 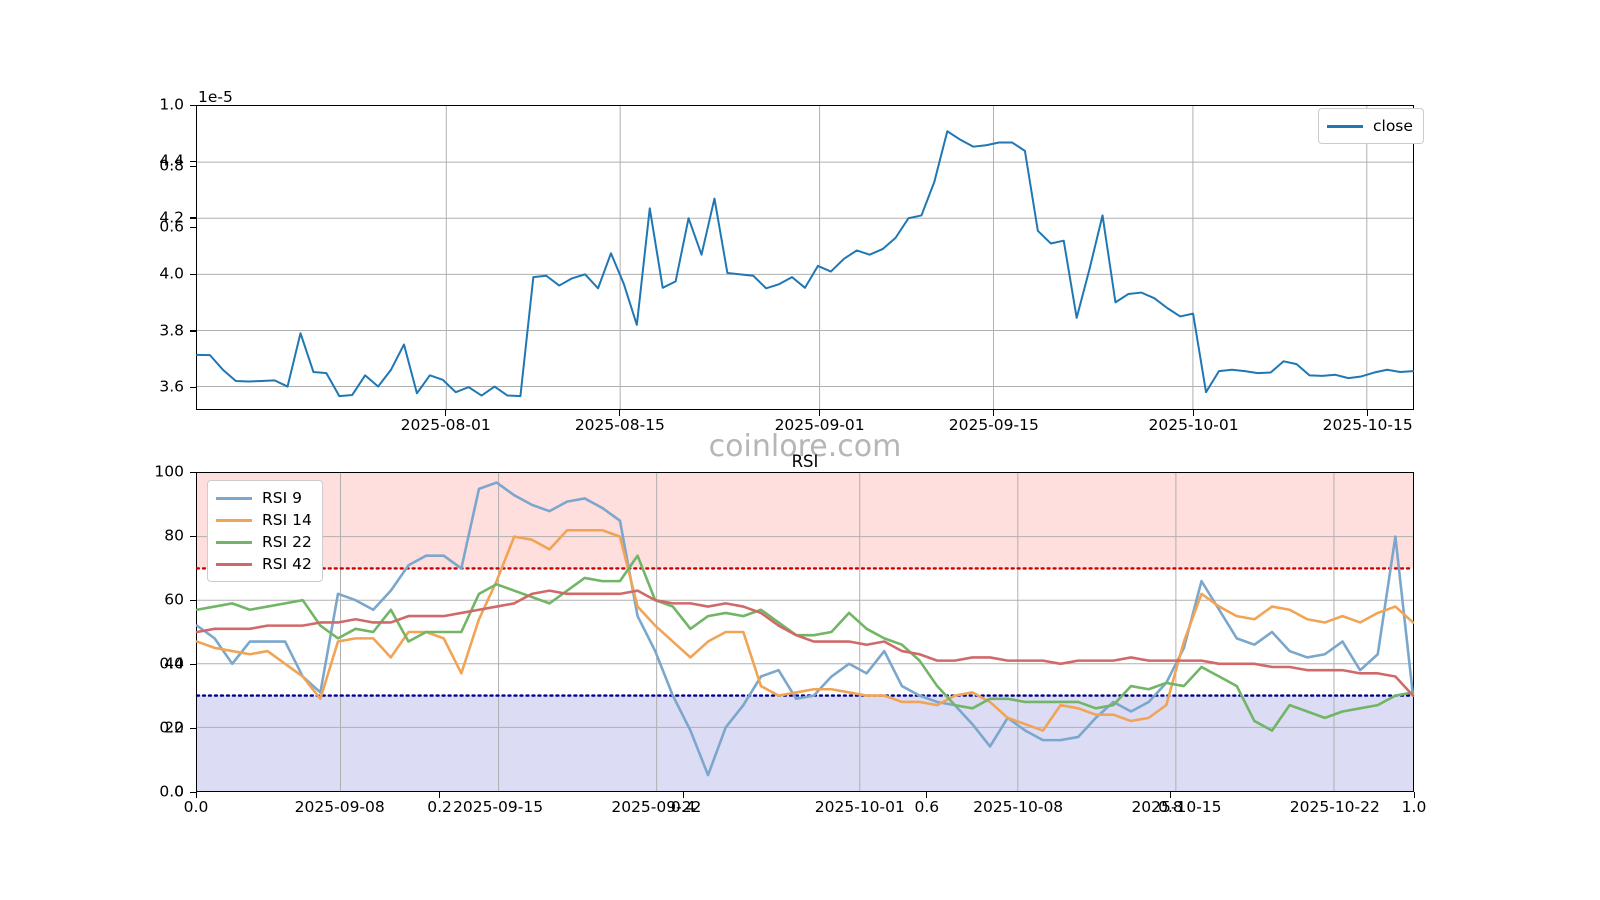 I want to click on price-y-tick-overlay-0.6: 0.6, so click(x=171, y=226).